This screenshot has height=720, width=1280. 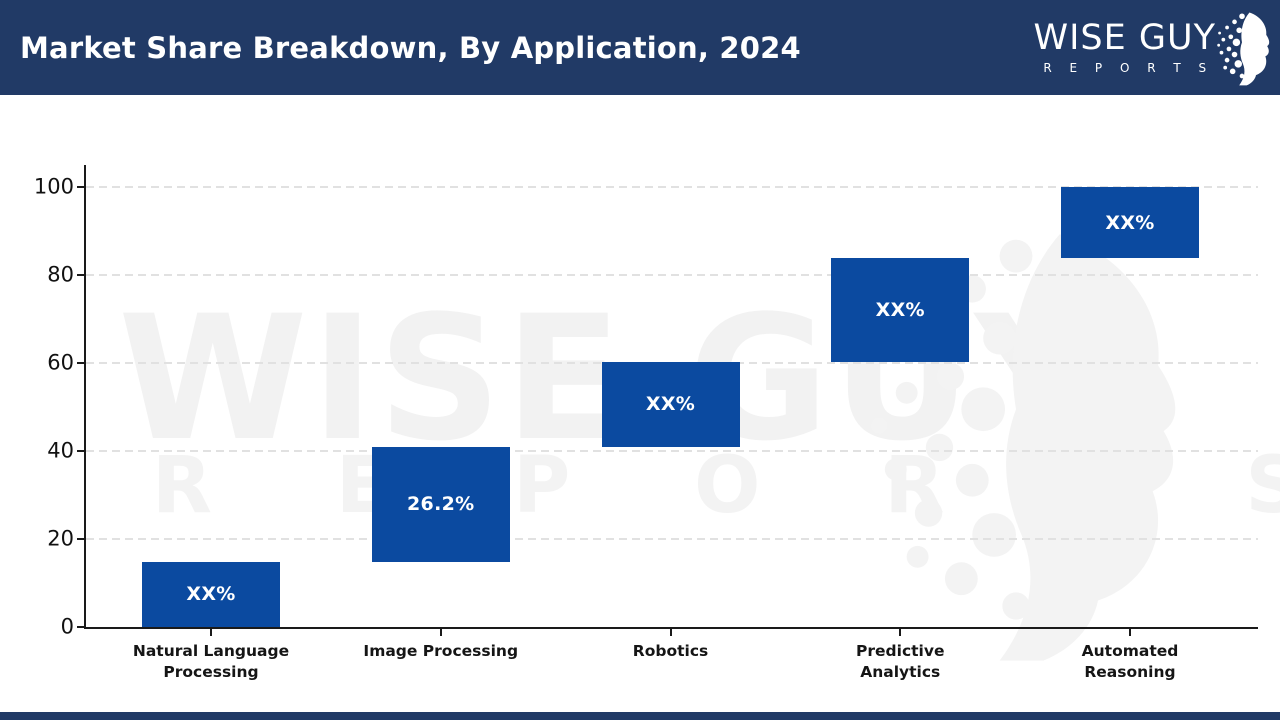 I want to click on y-tick-label: 20, so click(x=60, y=538).